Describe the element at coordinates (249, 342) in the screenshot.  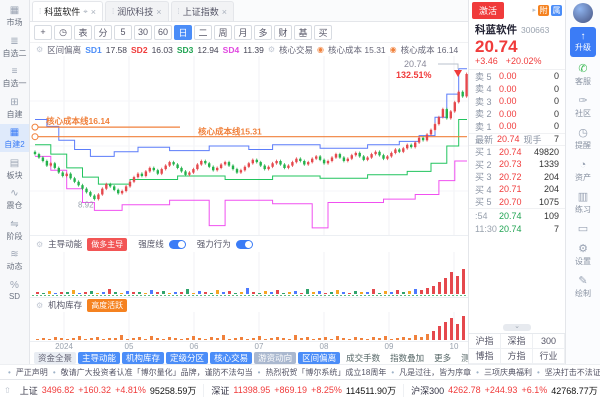
I see `institution-bars-chart` at that location.